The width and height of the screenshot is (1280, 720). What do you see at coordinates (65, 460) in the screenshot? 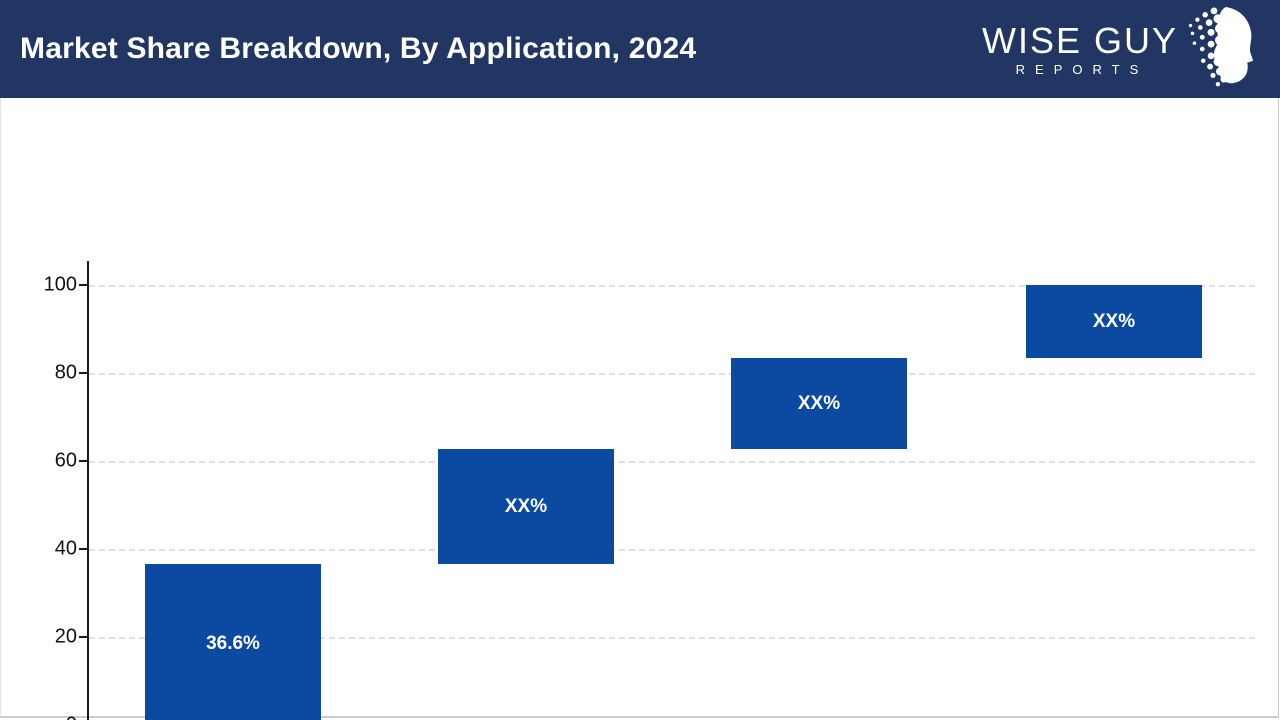
I see `y-axis-tick-label: 60` at bounding box center [65, 460].